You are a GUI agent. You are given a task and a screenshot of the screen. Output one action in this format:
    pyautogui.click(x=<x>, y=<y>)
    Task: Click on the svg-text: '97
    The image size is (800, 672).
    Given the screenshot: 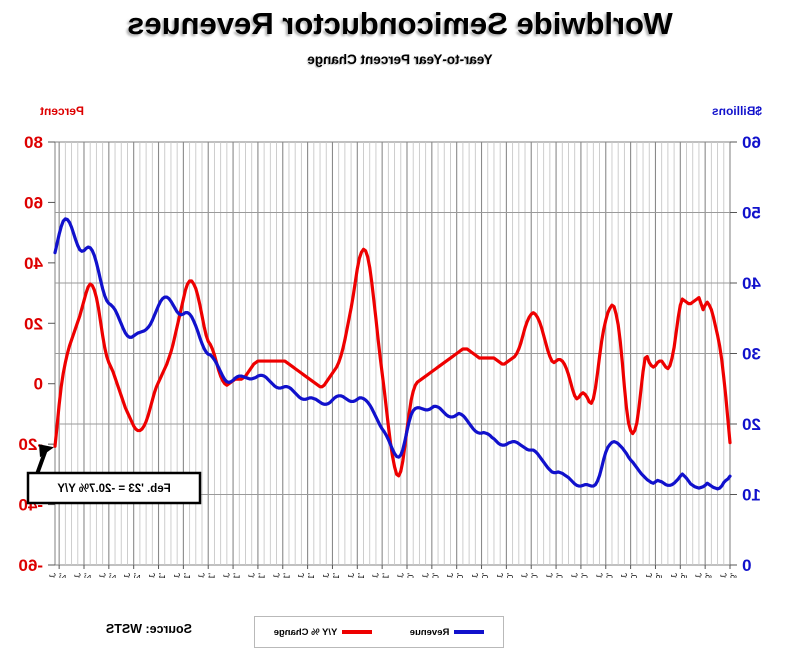 What is the action you would take?
    pyautogui.click(x=709, y=575)
    